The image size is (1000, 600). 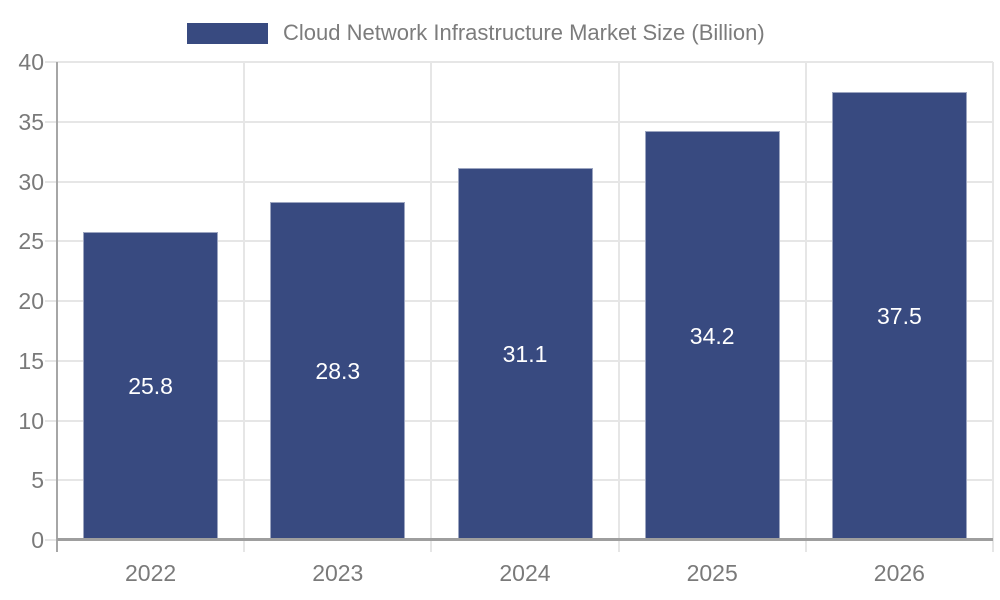 I want to click on legend-swatch, so click(x=227, y=33).